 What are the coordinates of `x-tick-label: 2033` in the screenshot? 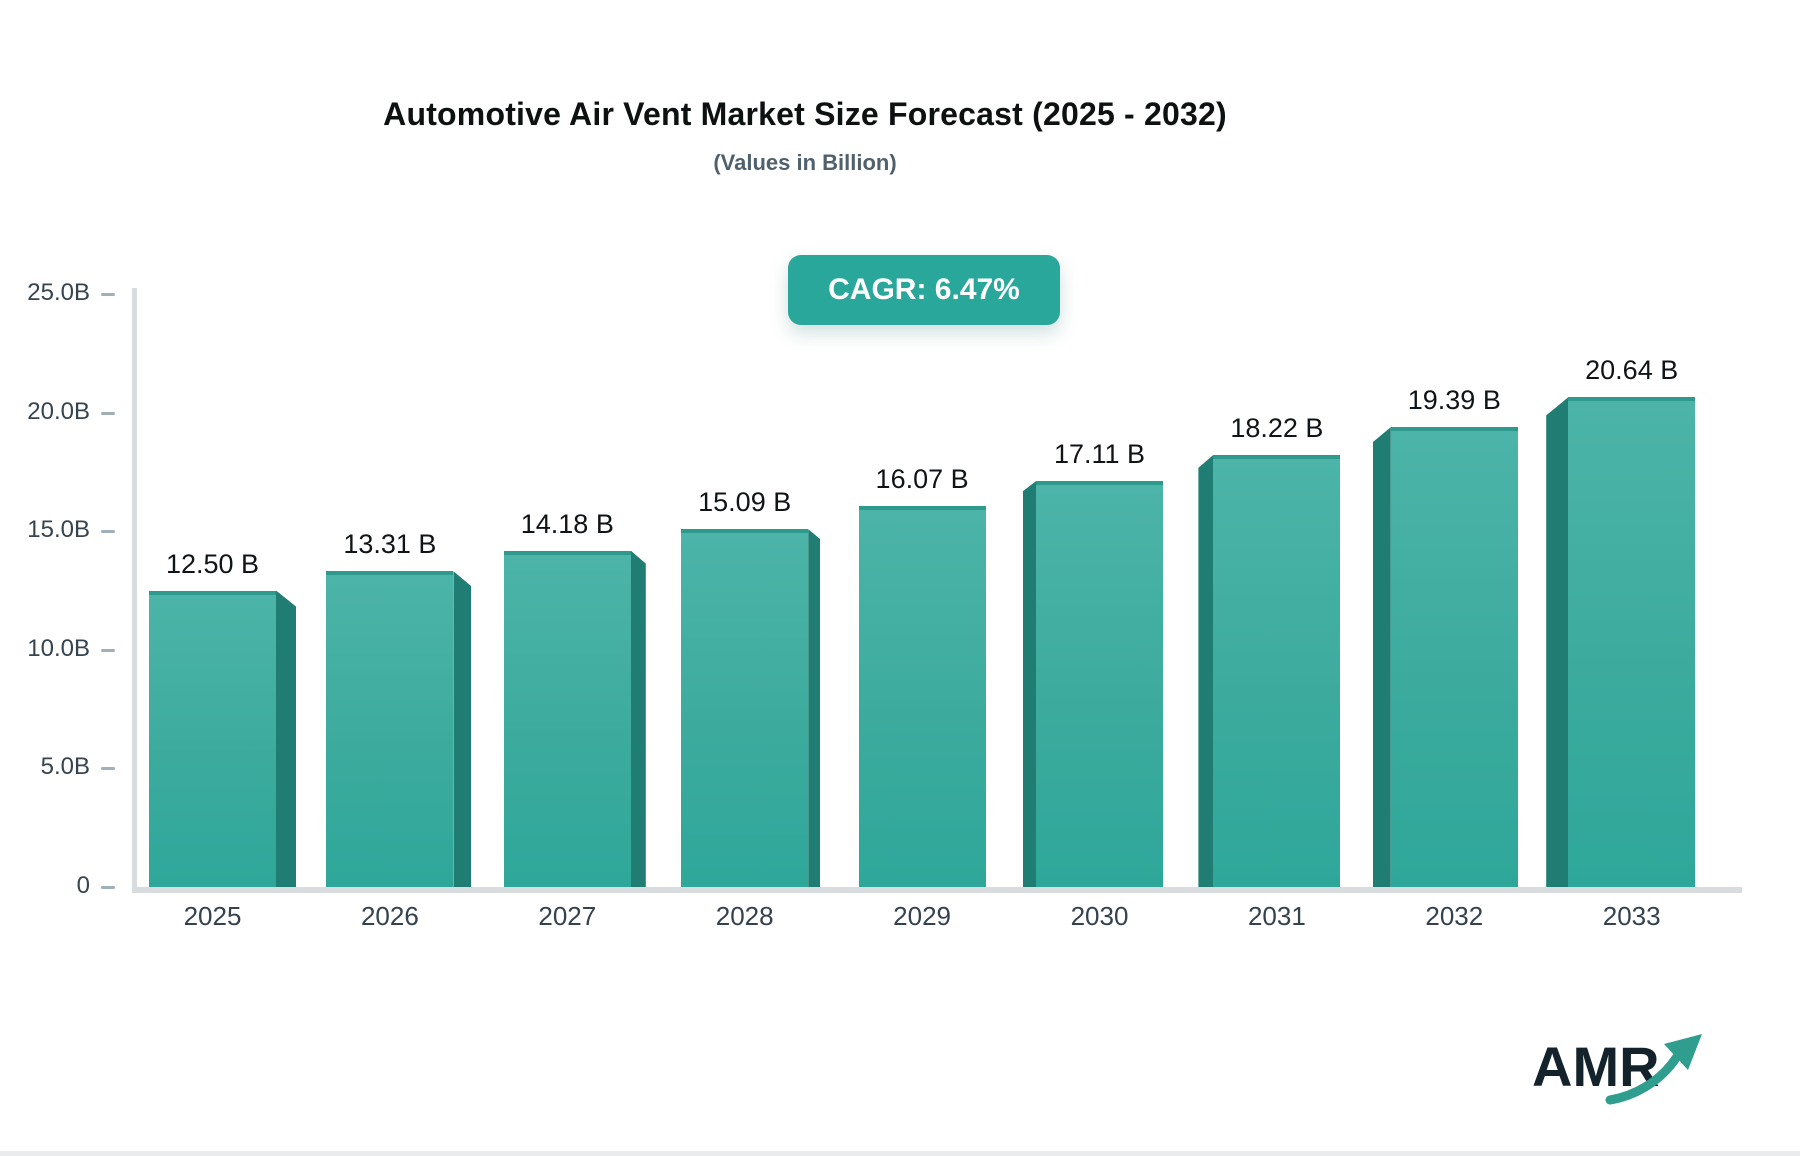 It's located at (1631, 916).